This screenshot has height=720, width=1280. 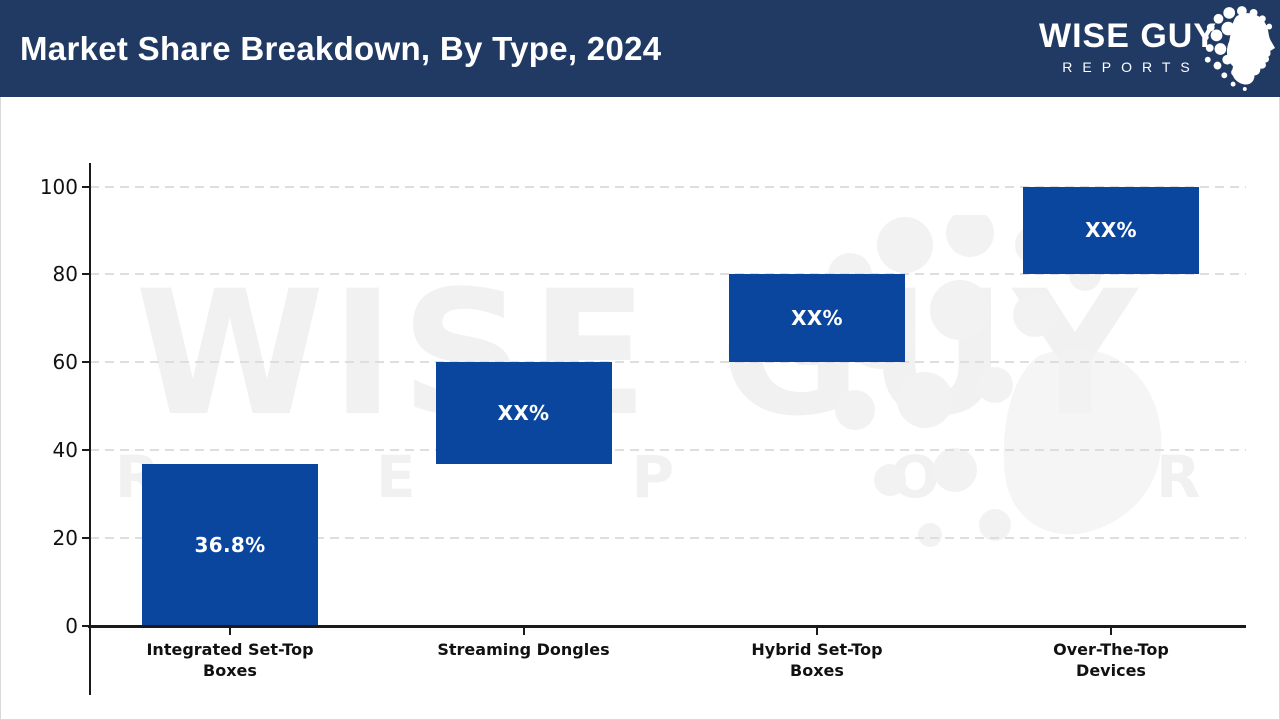 I want to click on bar-value-label-4: XX%, so click(x=1111, y=230).